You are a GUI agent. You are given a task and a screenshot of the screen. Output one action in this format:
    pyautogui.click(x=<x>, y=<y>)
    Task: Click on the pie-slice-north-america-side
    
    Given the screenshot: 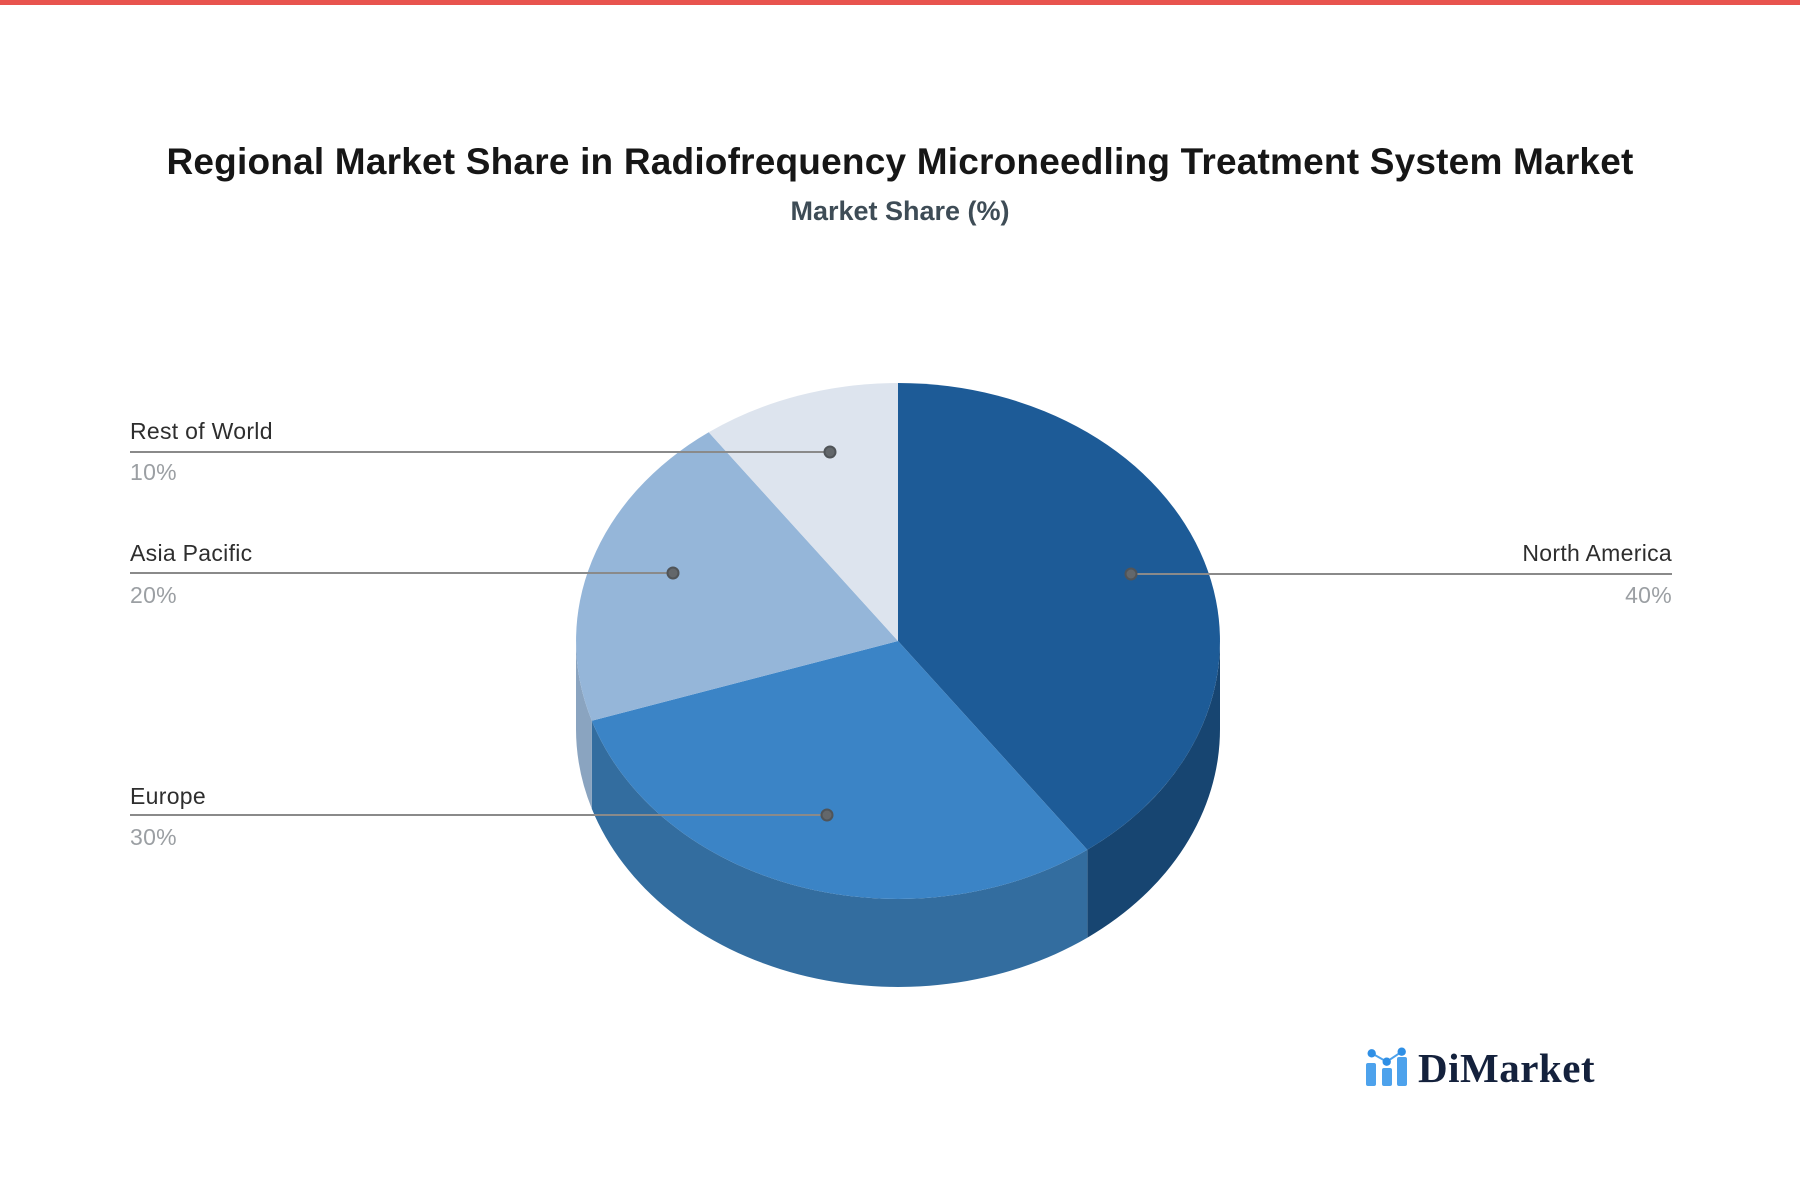 What is the action you would take?
    pyautogui.click(x=1153, y=789)
    